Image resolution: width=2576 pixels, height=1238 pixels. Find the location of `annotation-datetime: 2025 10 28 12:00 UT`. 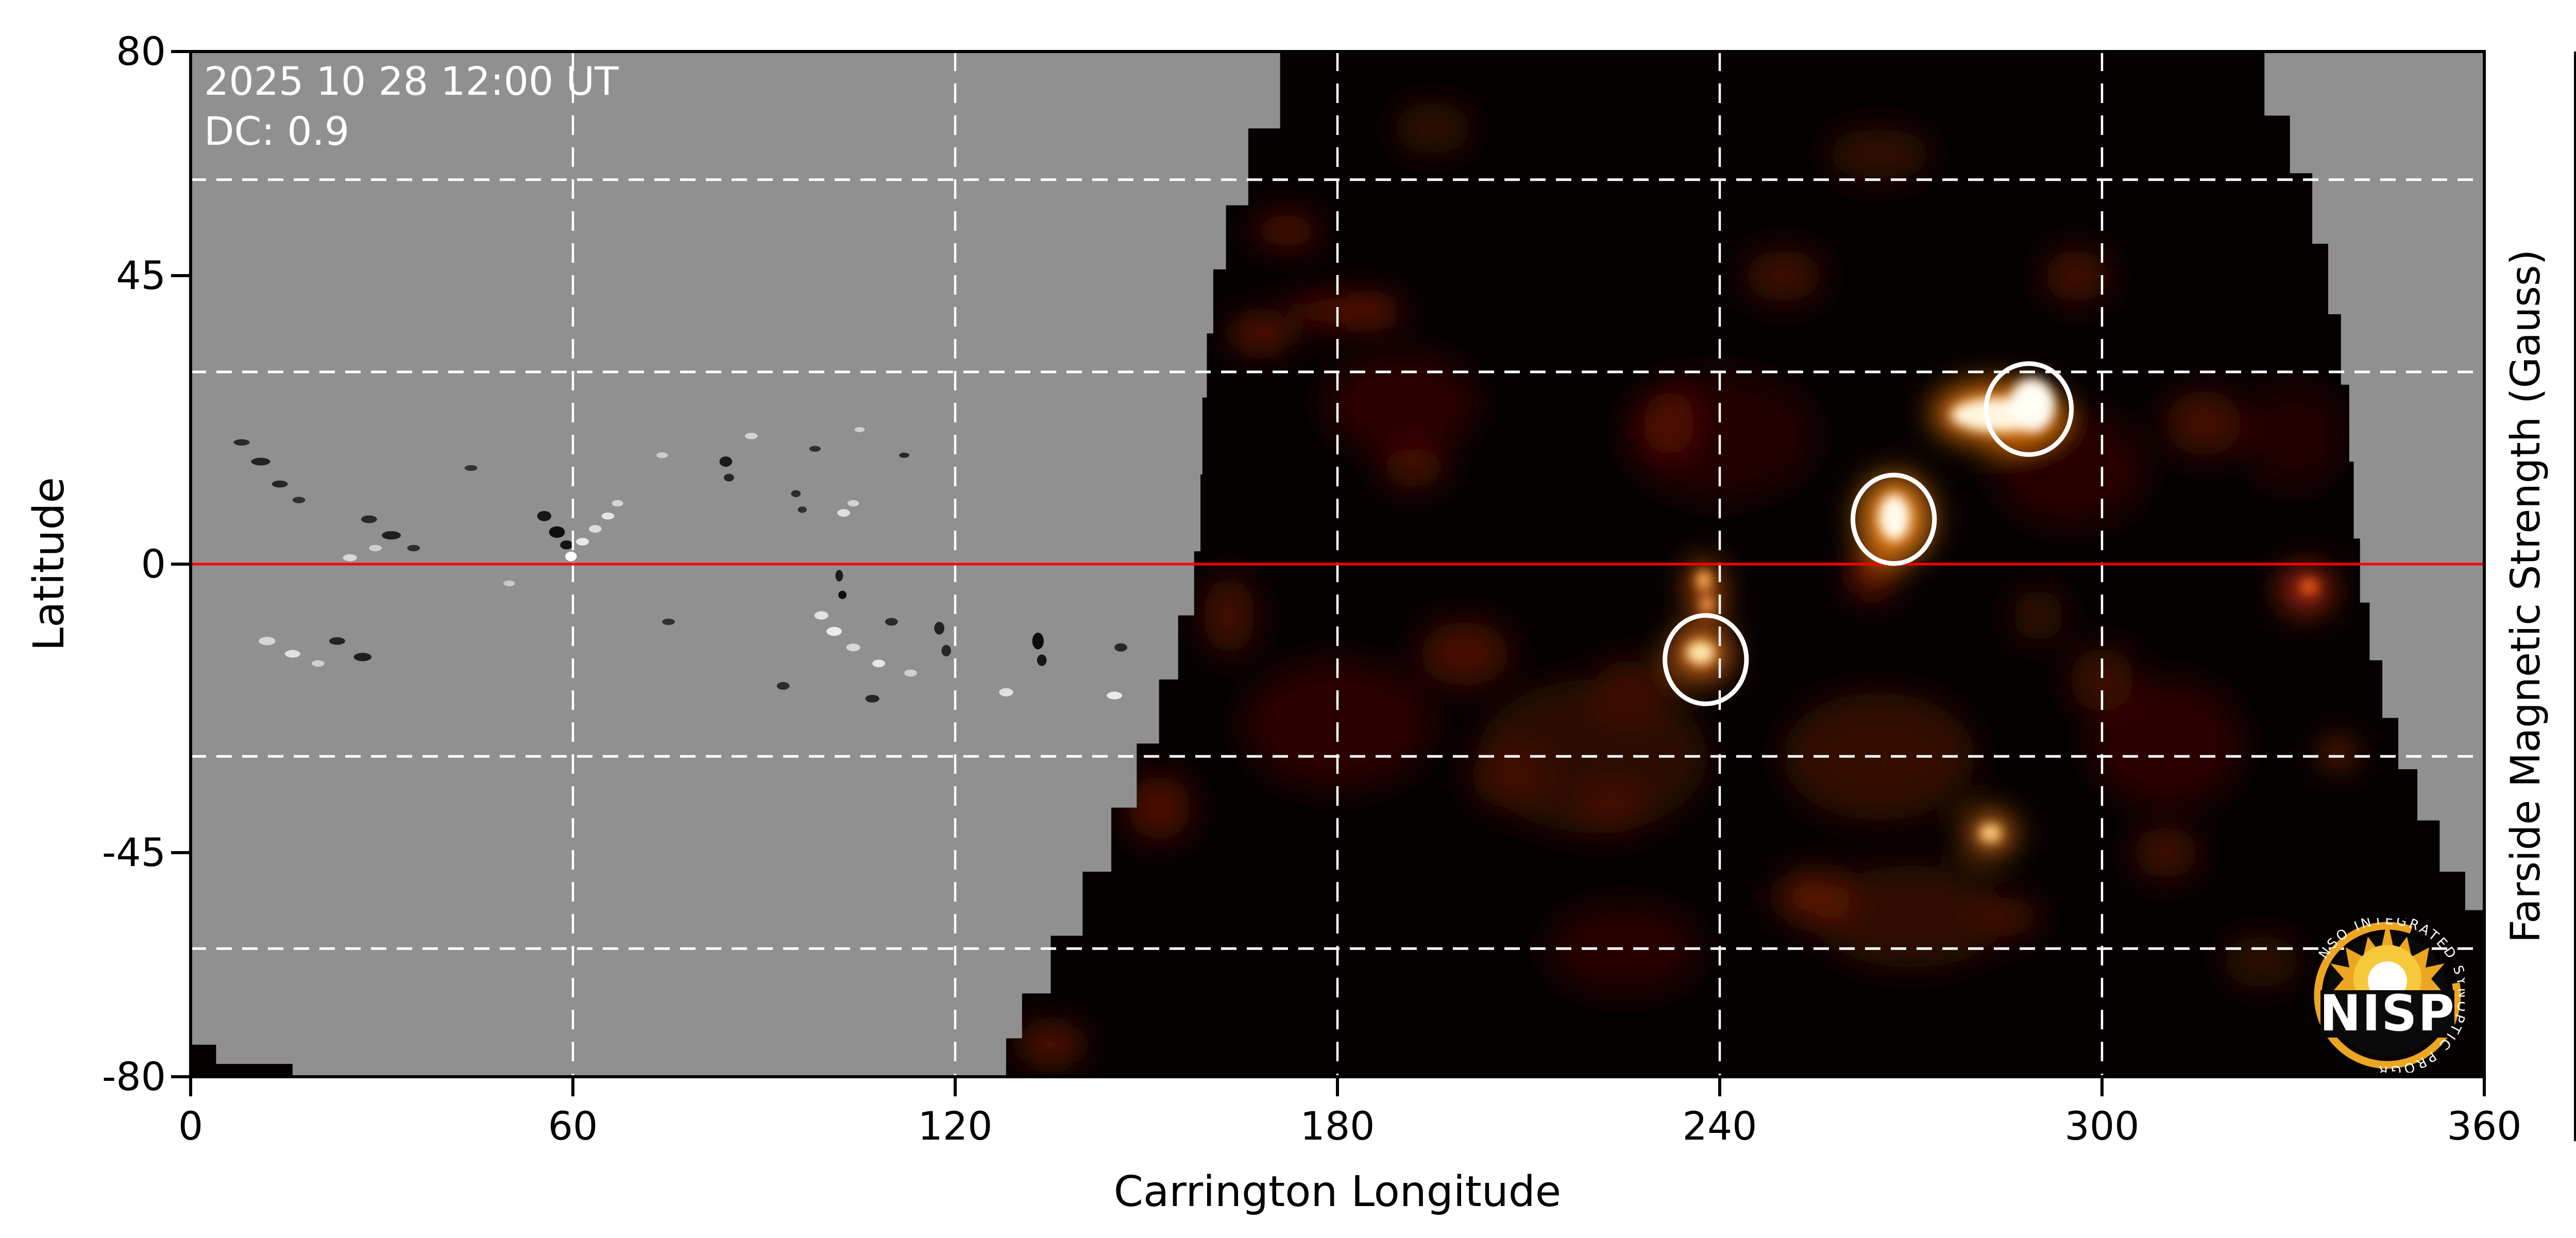

annotation-datetime: 2025 10 28 12:00 UT is located at coordinates (411, 81).